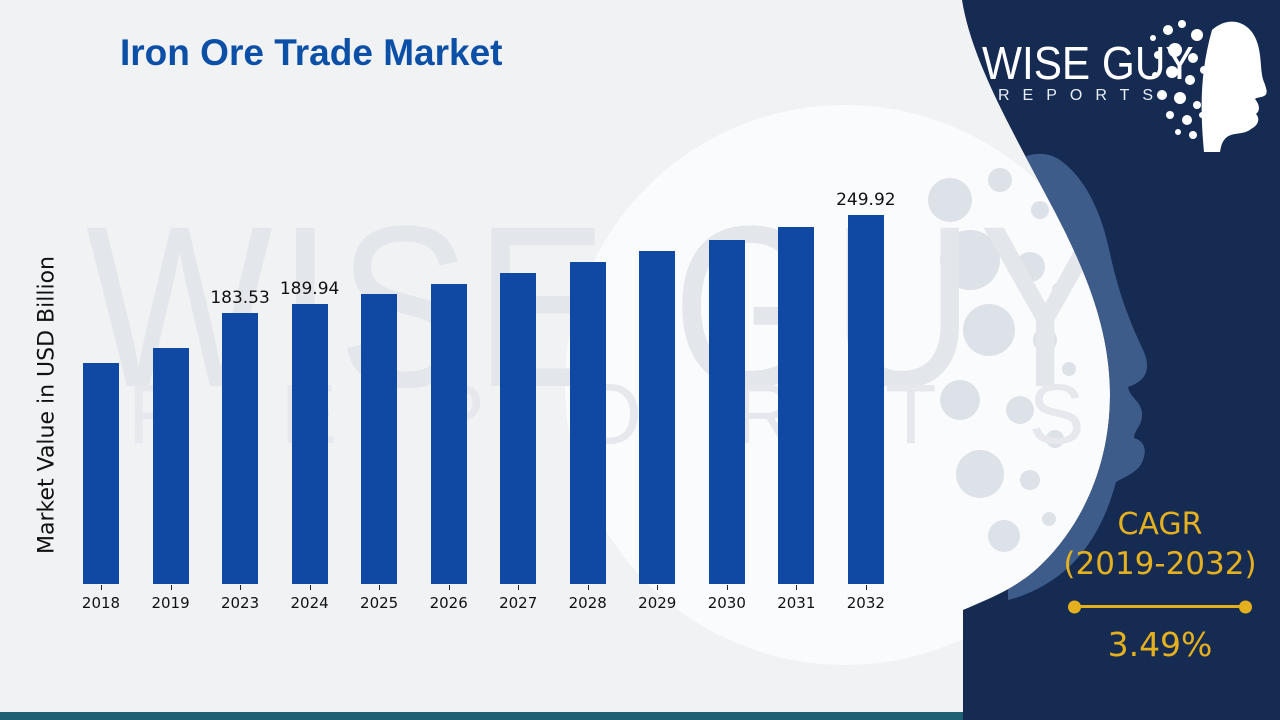 This screenshot has width=1280, height=720. I want to click on bar-value-label: 249.92, so click(866, 200).